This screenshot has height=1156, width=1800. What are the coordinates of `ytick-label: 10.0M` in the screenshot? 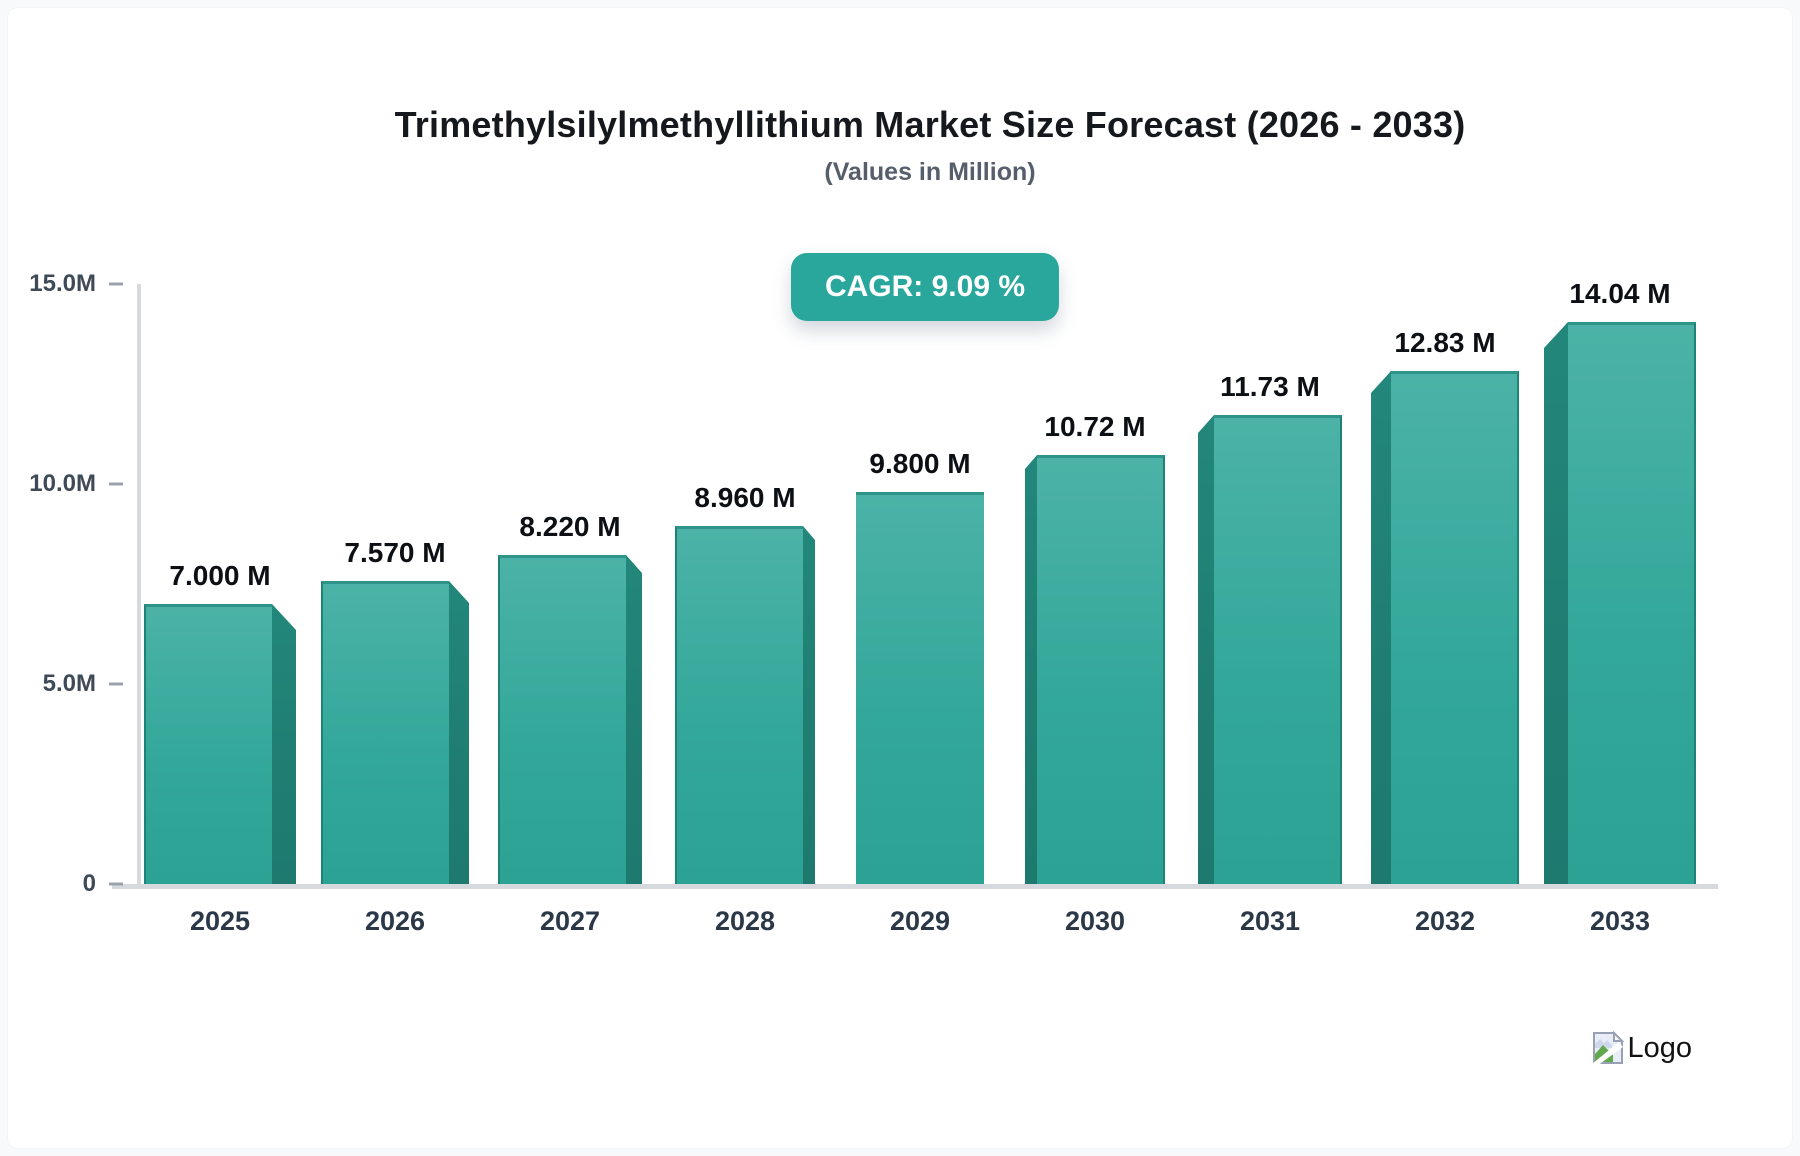 It's located at (62, 483).